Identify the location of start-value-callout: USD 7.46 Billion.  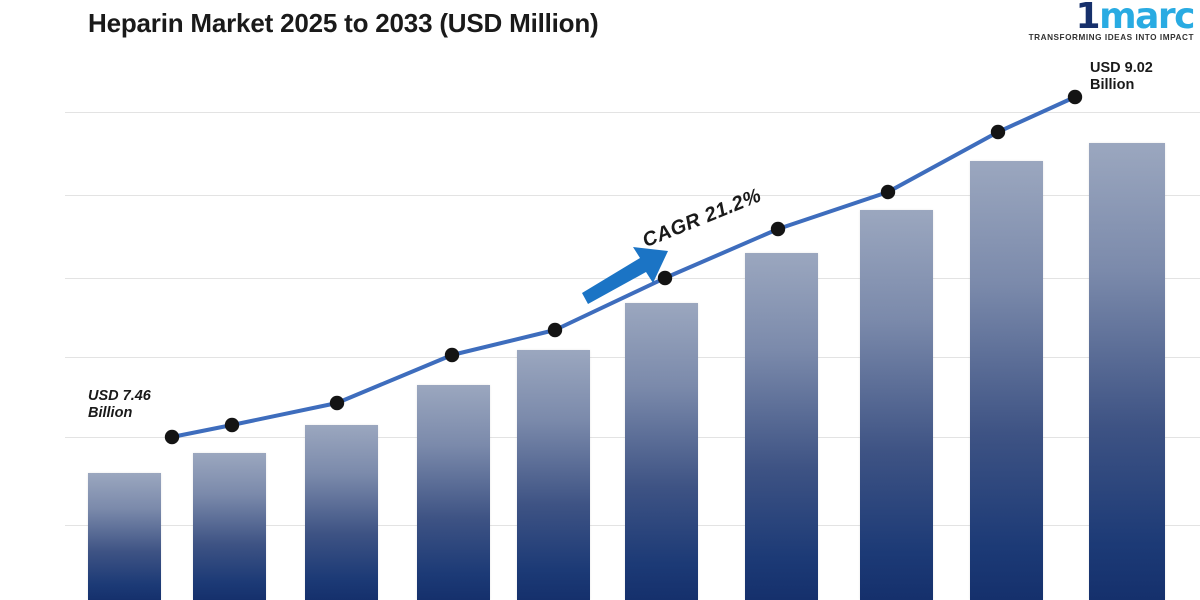
(119, 404).